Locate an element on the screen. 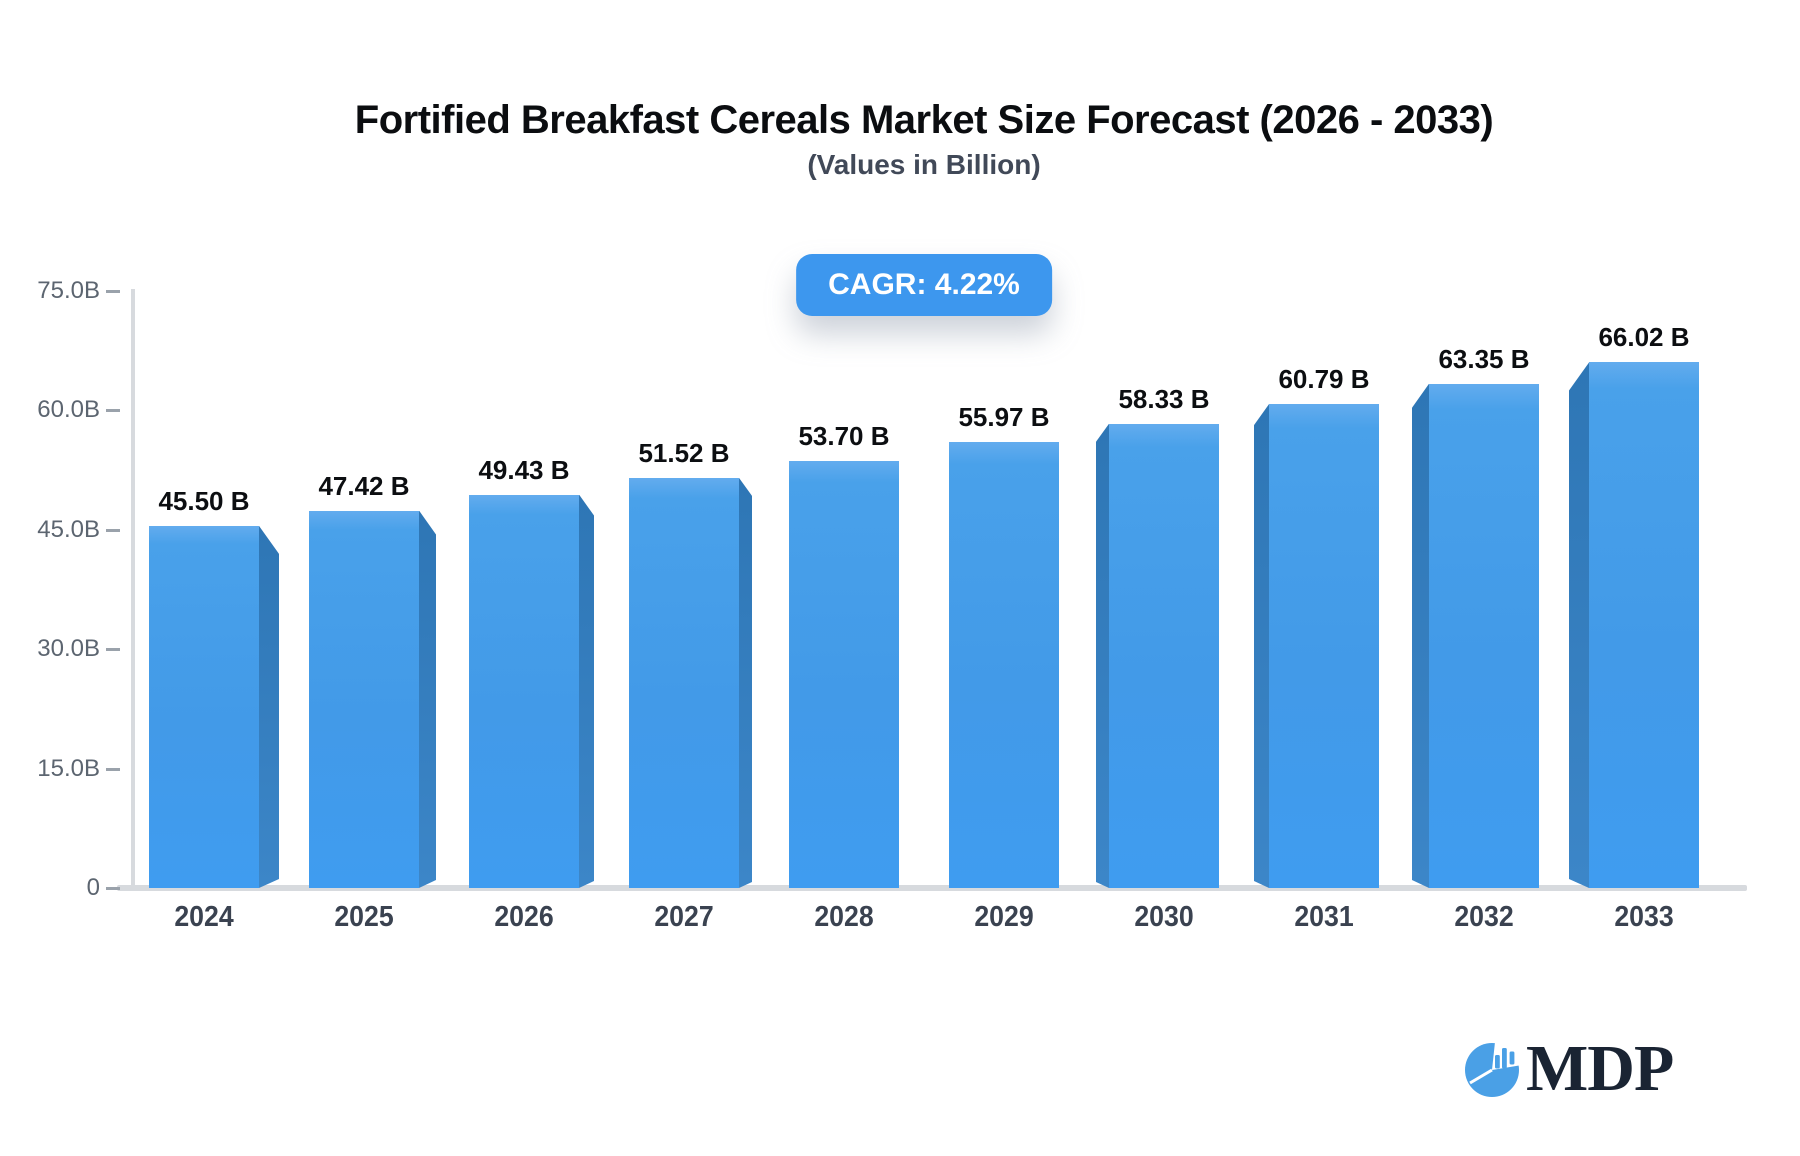 The width and height of the screenshot is (1800, 1156). x-axis-label: 2030 is located at coordinates (1164, 917).